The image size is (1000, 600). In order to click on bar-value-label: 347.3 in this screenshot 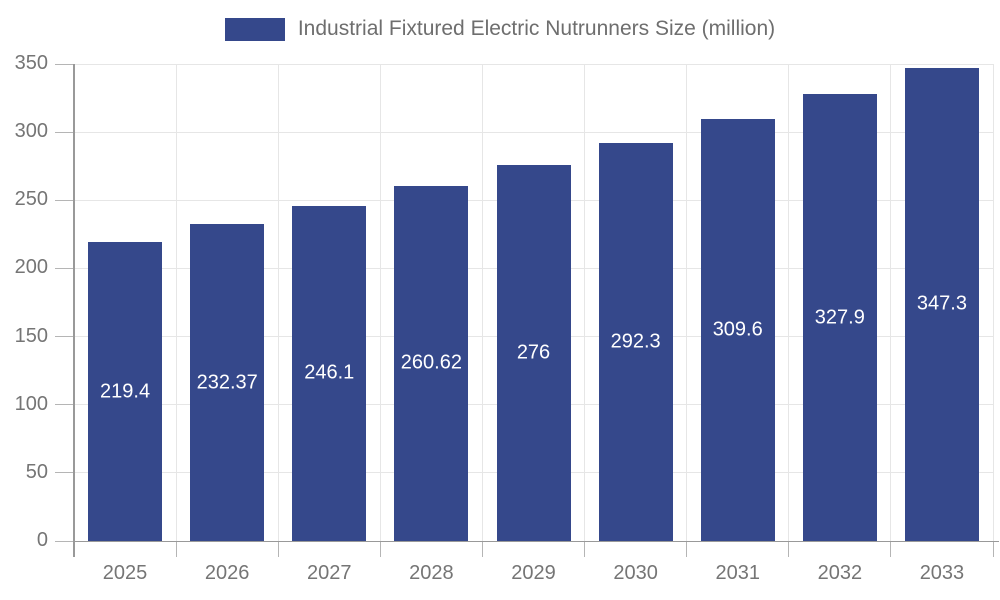, I will do `click(941, 303)`.